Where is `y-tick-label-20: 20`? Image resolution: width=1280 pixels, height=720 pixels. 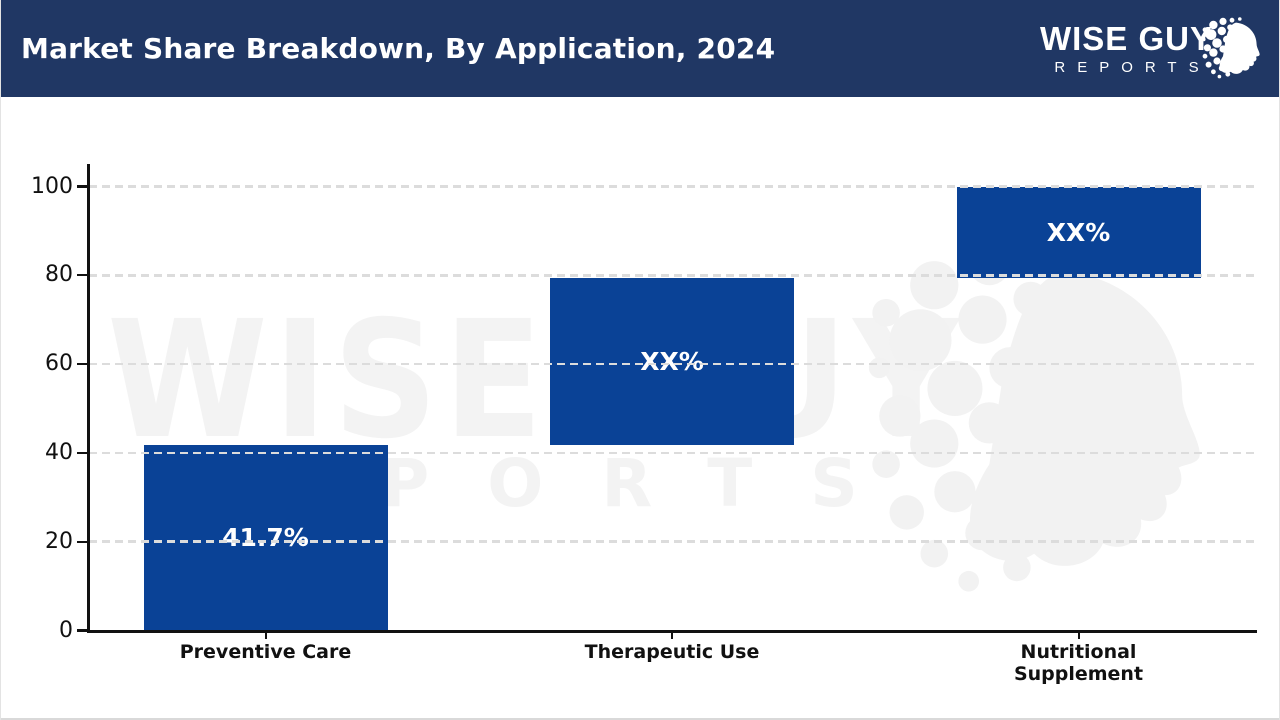 y-tick-label-20: 20 is located at coordinates (59, 541).